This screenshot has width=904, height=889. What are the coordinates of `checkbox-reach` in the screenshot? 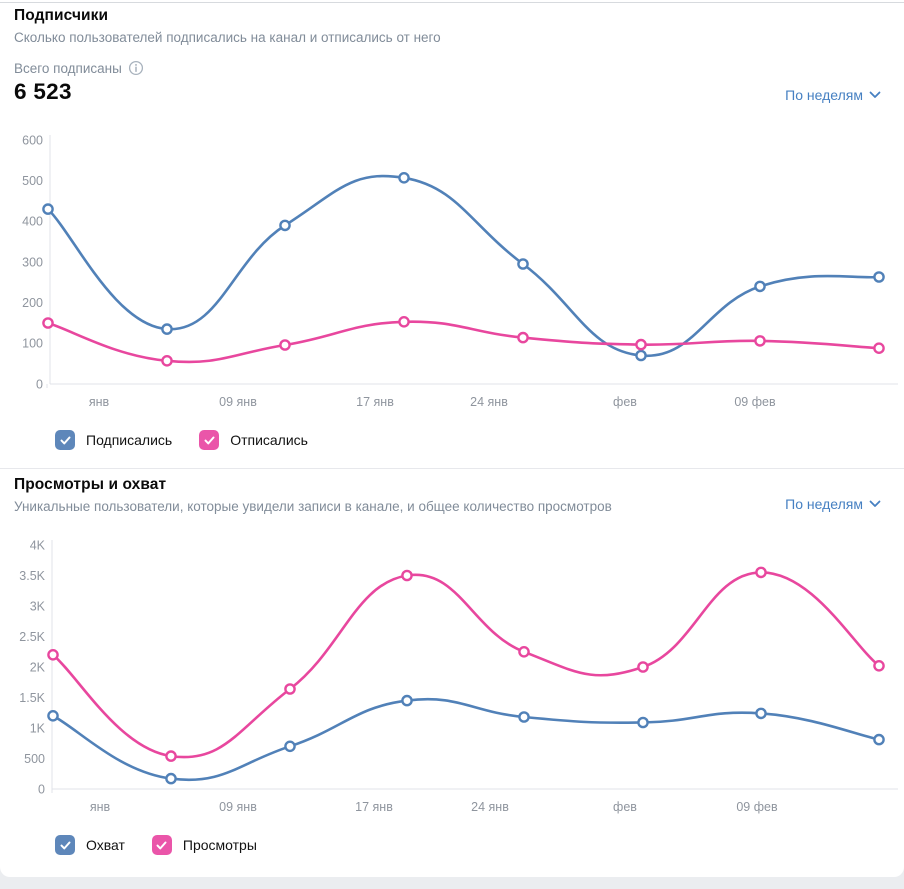 It's located at (65, 845).